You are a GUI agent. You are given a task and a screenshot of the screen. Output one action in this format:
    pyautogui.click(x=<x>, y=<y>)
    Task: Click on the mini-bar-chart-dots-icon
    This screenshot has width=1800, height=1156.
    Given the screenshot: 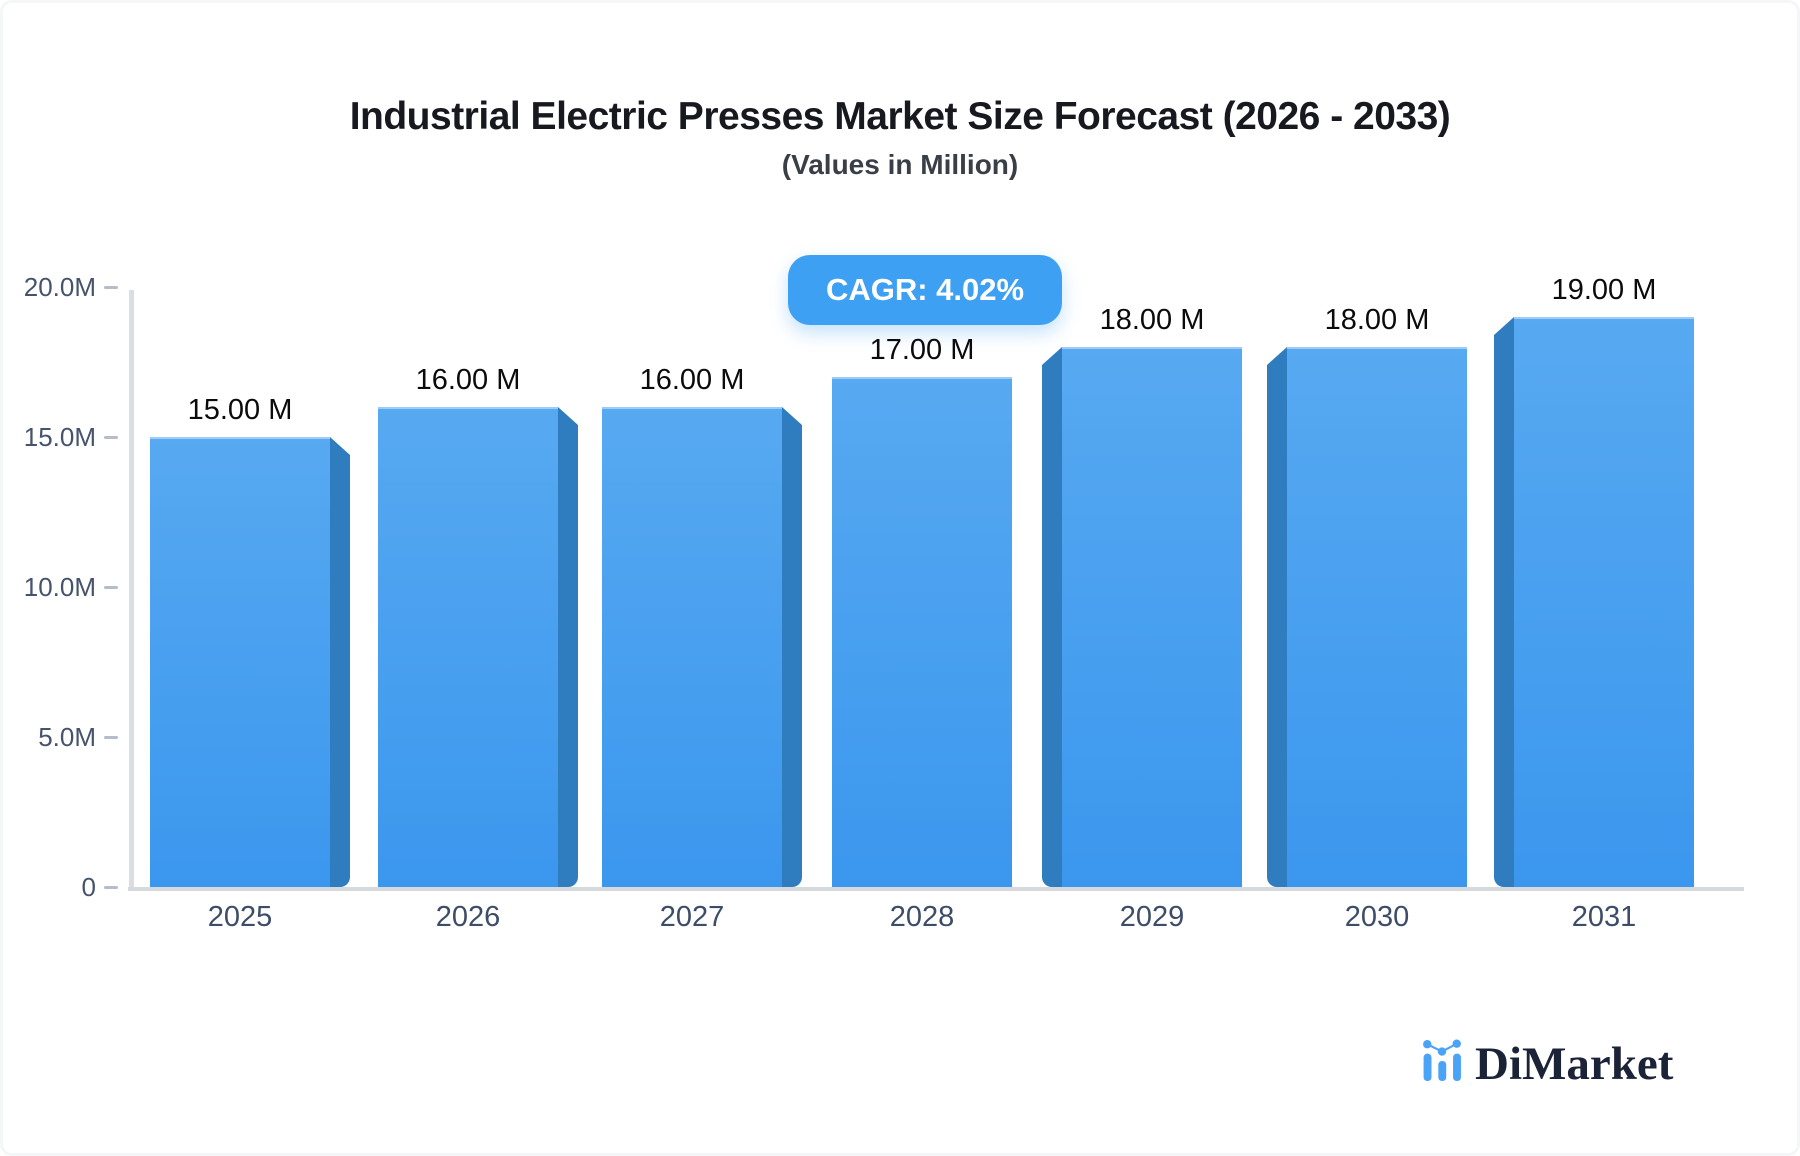 What is the action you would take?
    pyautogui.click(x=1442, y=1062)
    